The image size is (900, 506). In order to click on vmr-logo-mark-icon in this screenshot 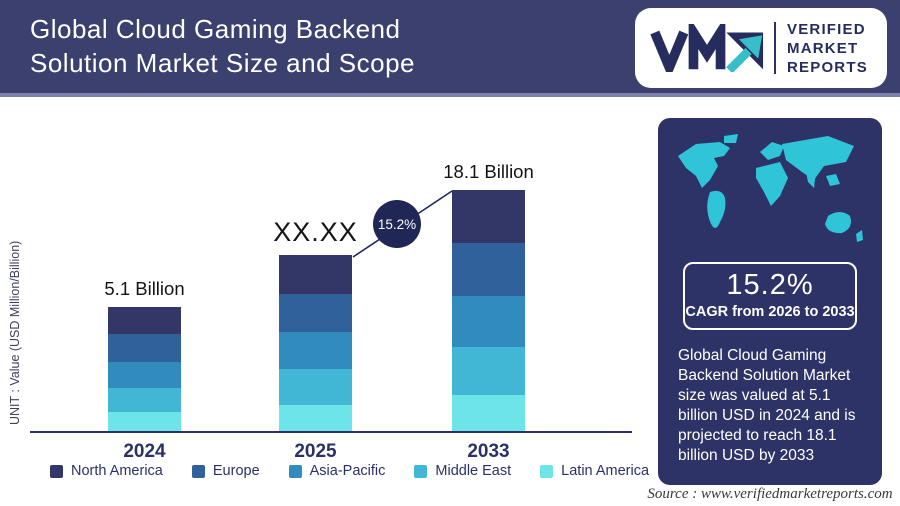, I will do `click(707, 48)`.